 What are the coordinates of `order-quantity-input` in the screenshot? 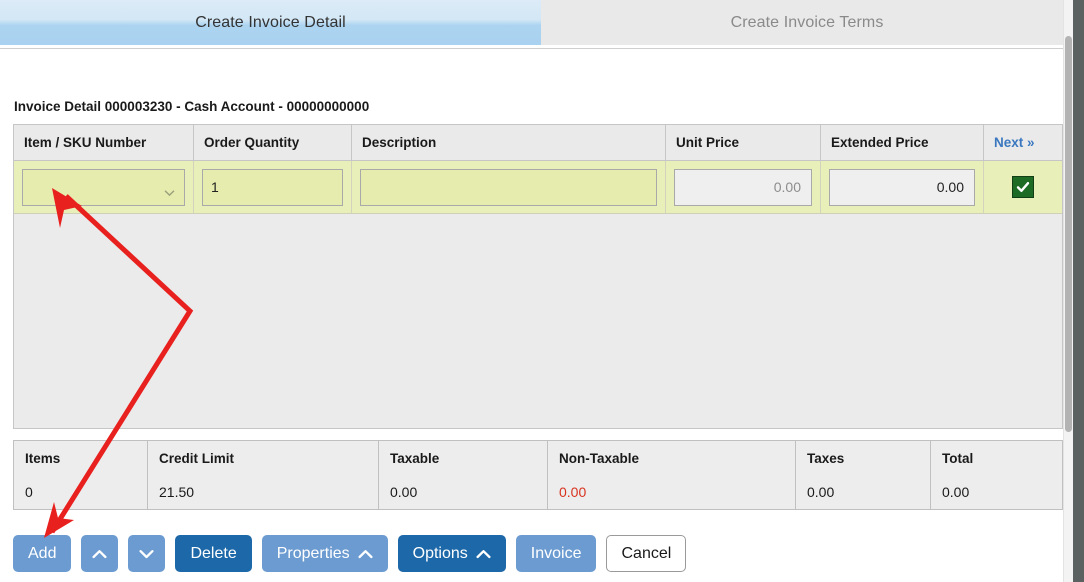 It's located at (272, 187).